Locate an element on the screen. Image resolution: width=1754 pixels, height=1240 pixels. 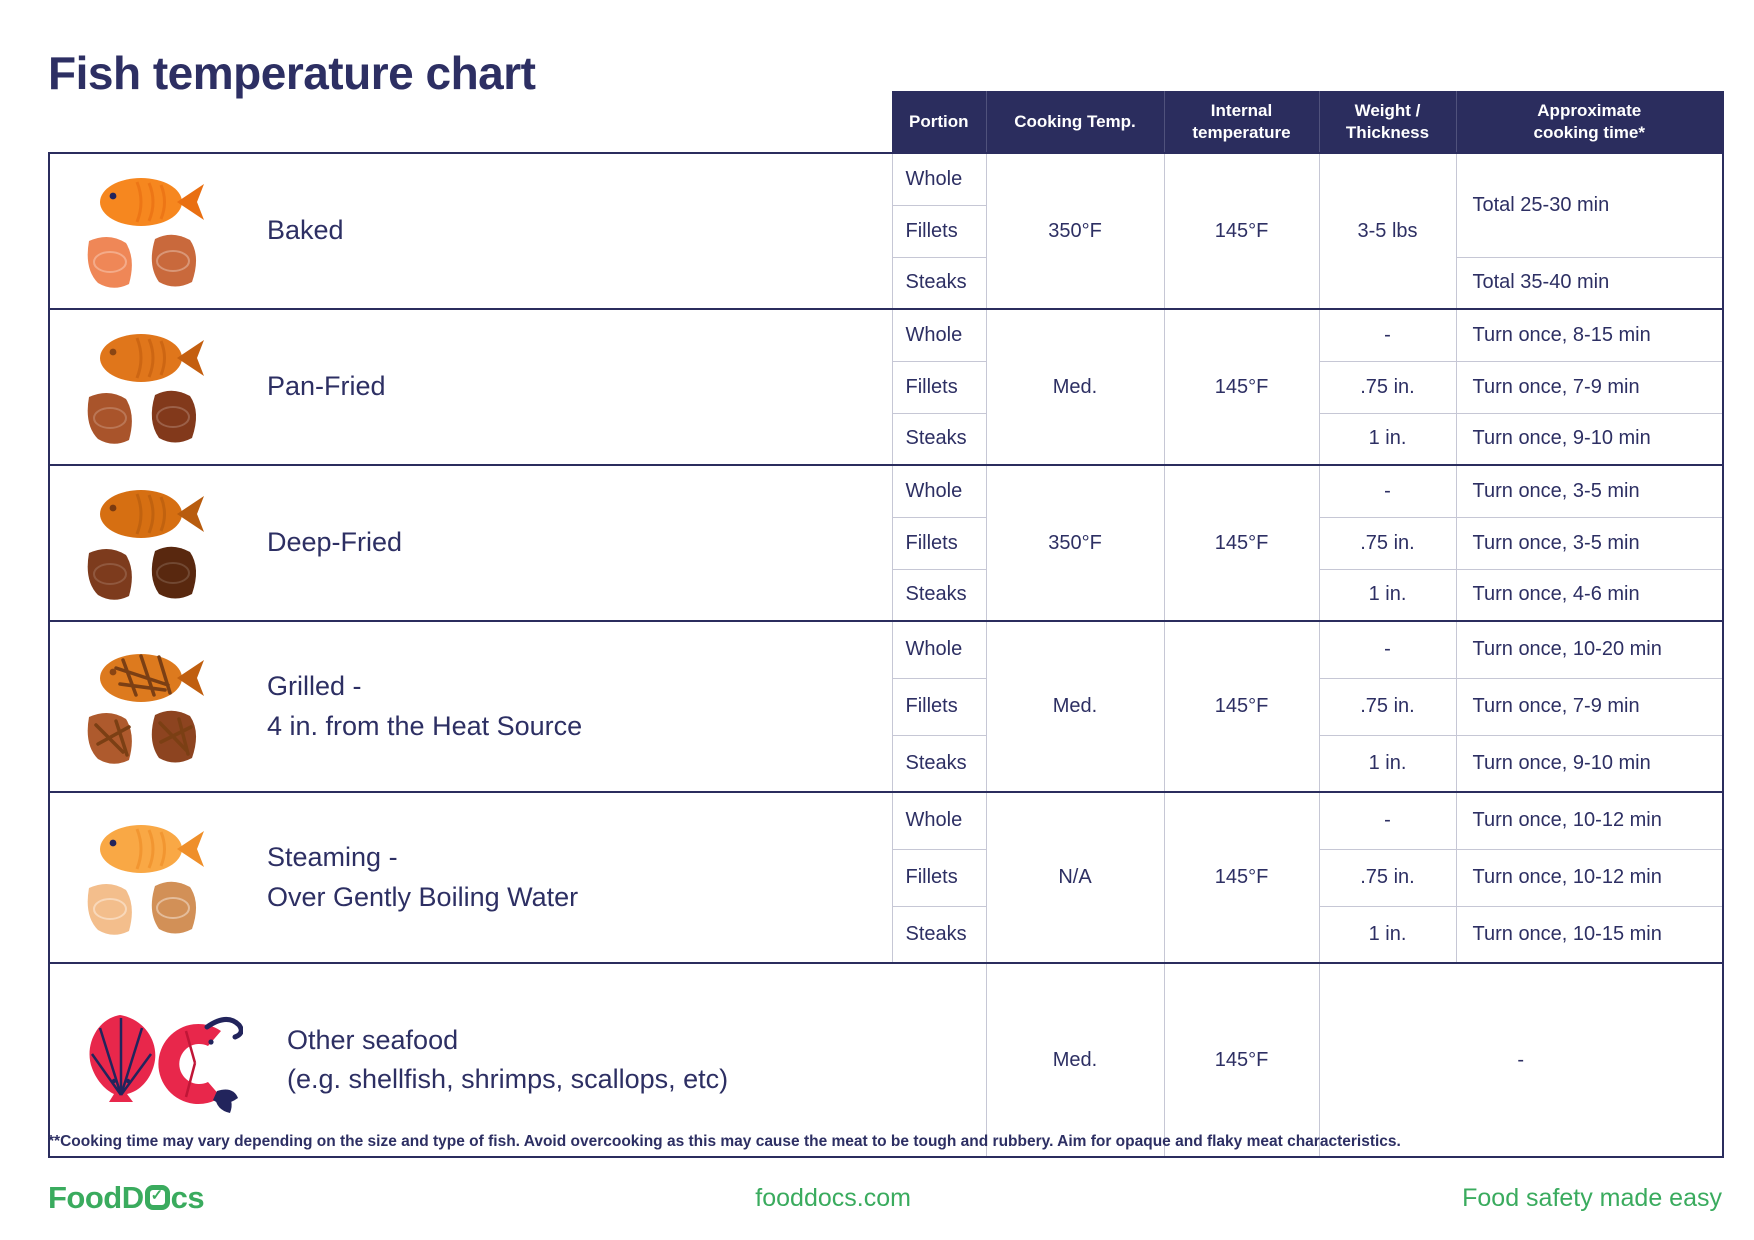
website-link: fooddocs.com is located at coordinates (833, 1197).